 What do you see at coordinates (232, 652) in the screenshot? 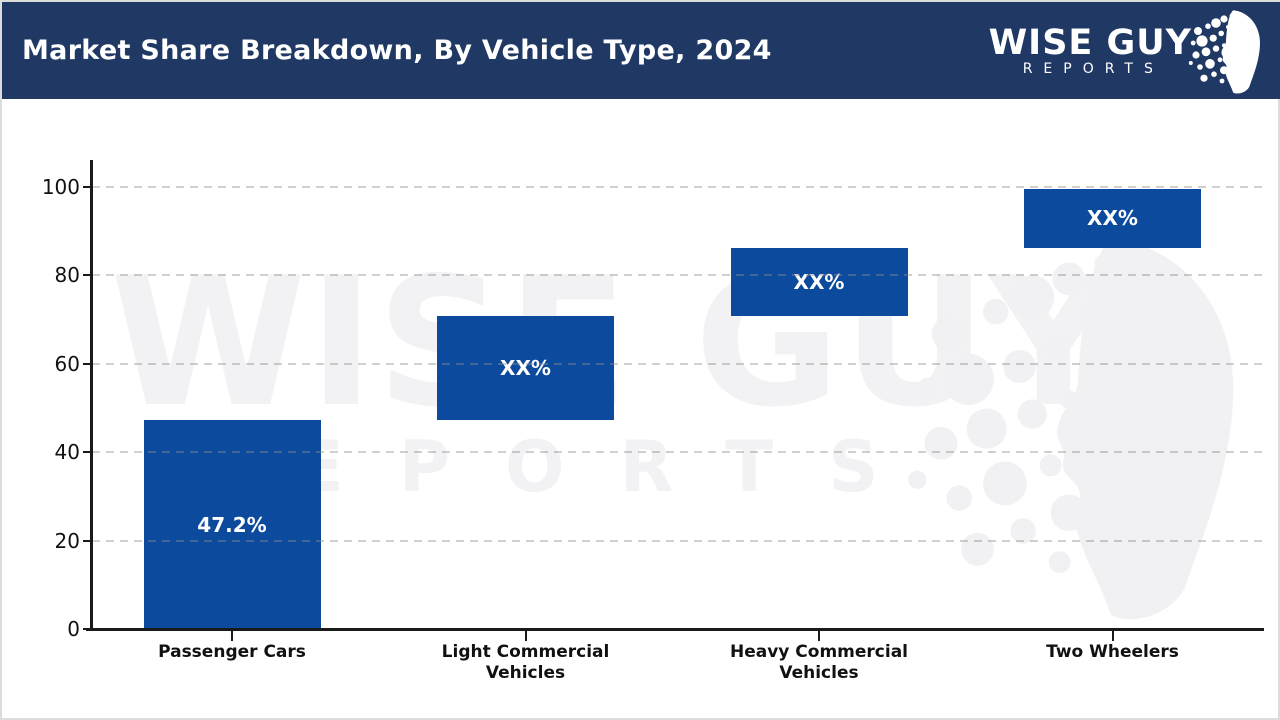
I see `x-axis-category-label: Passenger Cars` at bounding box center [232, 652].